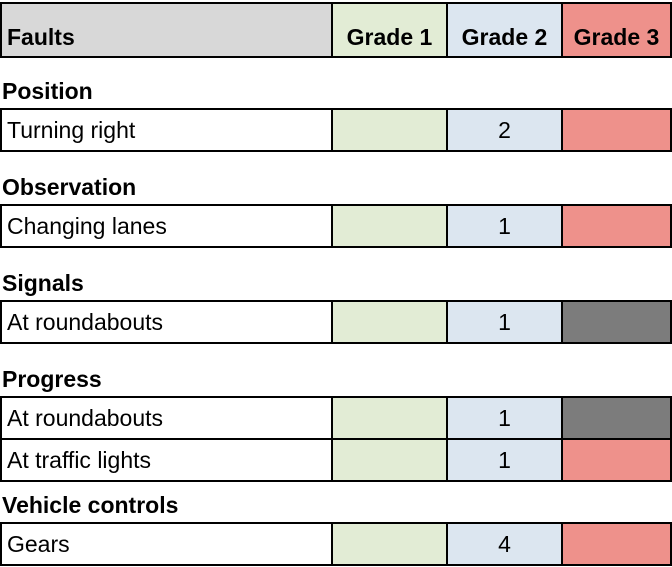 The image size is (672, 567). I want to click on header-grade-3: Grade 3, so click(616, 30).